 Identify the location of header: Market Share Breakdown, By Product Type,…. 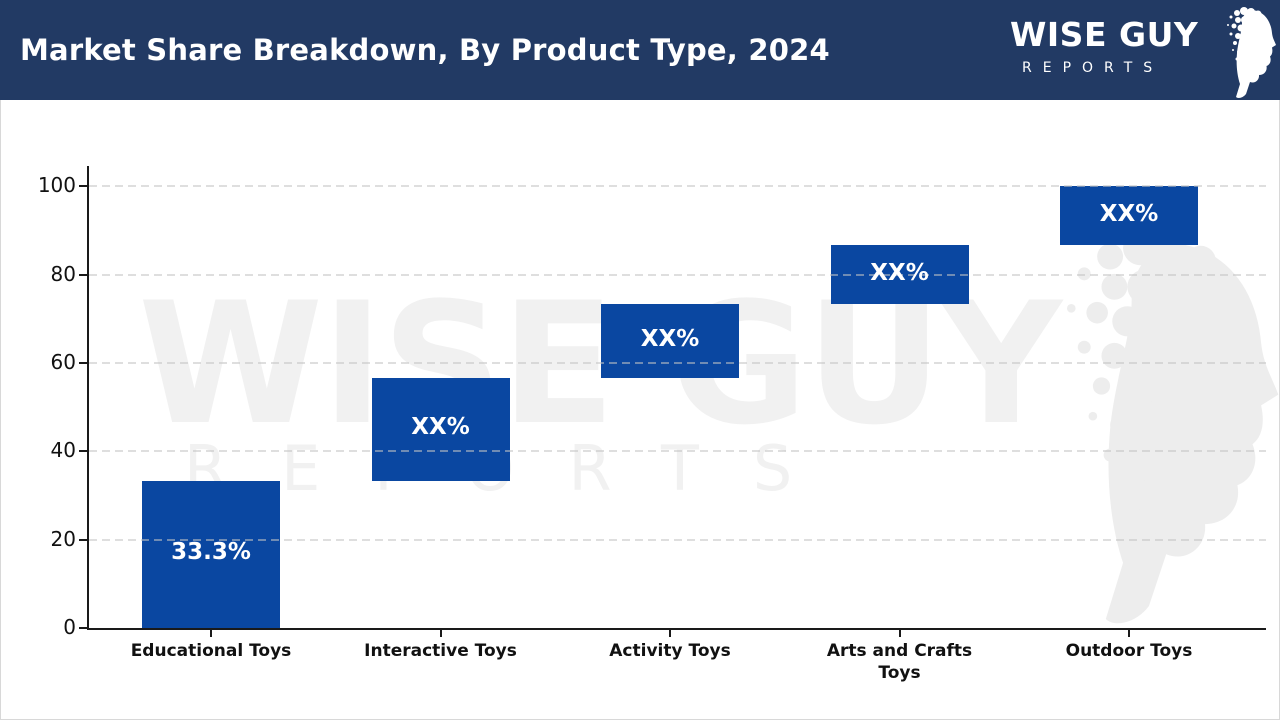
(640, 50).